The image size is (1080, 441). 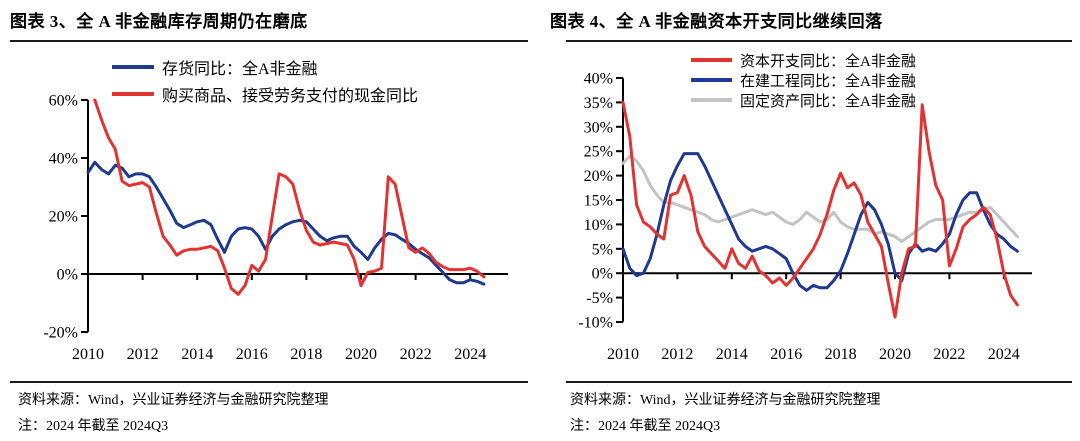 What do you see at coordinates (598, 225) in the screenshot?
I see `y-axis-tick-label: 10%` at bounding box center [598, 225].